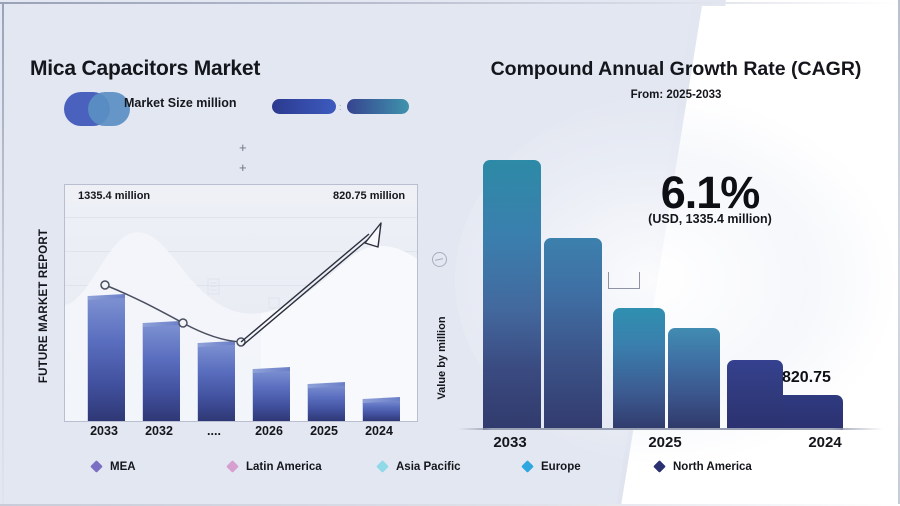 This screenshot has height=506, width=900. What do you see at coordinates (369, 196) in the screenshot?
I see `value-label-low: 820.75 million` at bounding box center [369, 196].